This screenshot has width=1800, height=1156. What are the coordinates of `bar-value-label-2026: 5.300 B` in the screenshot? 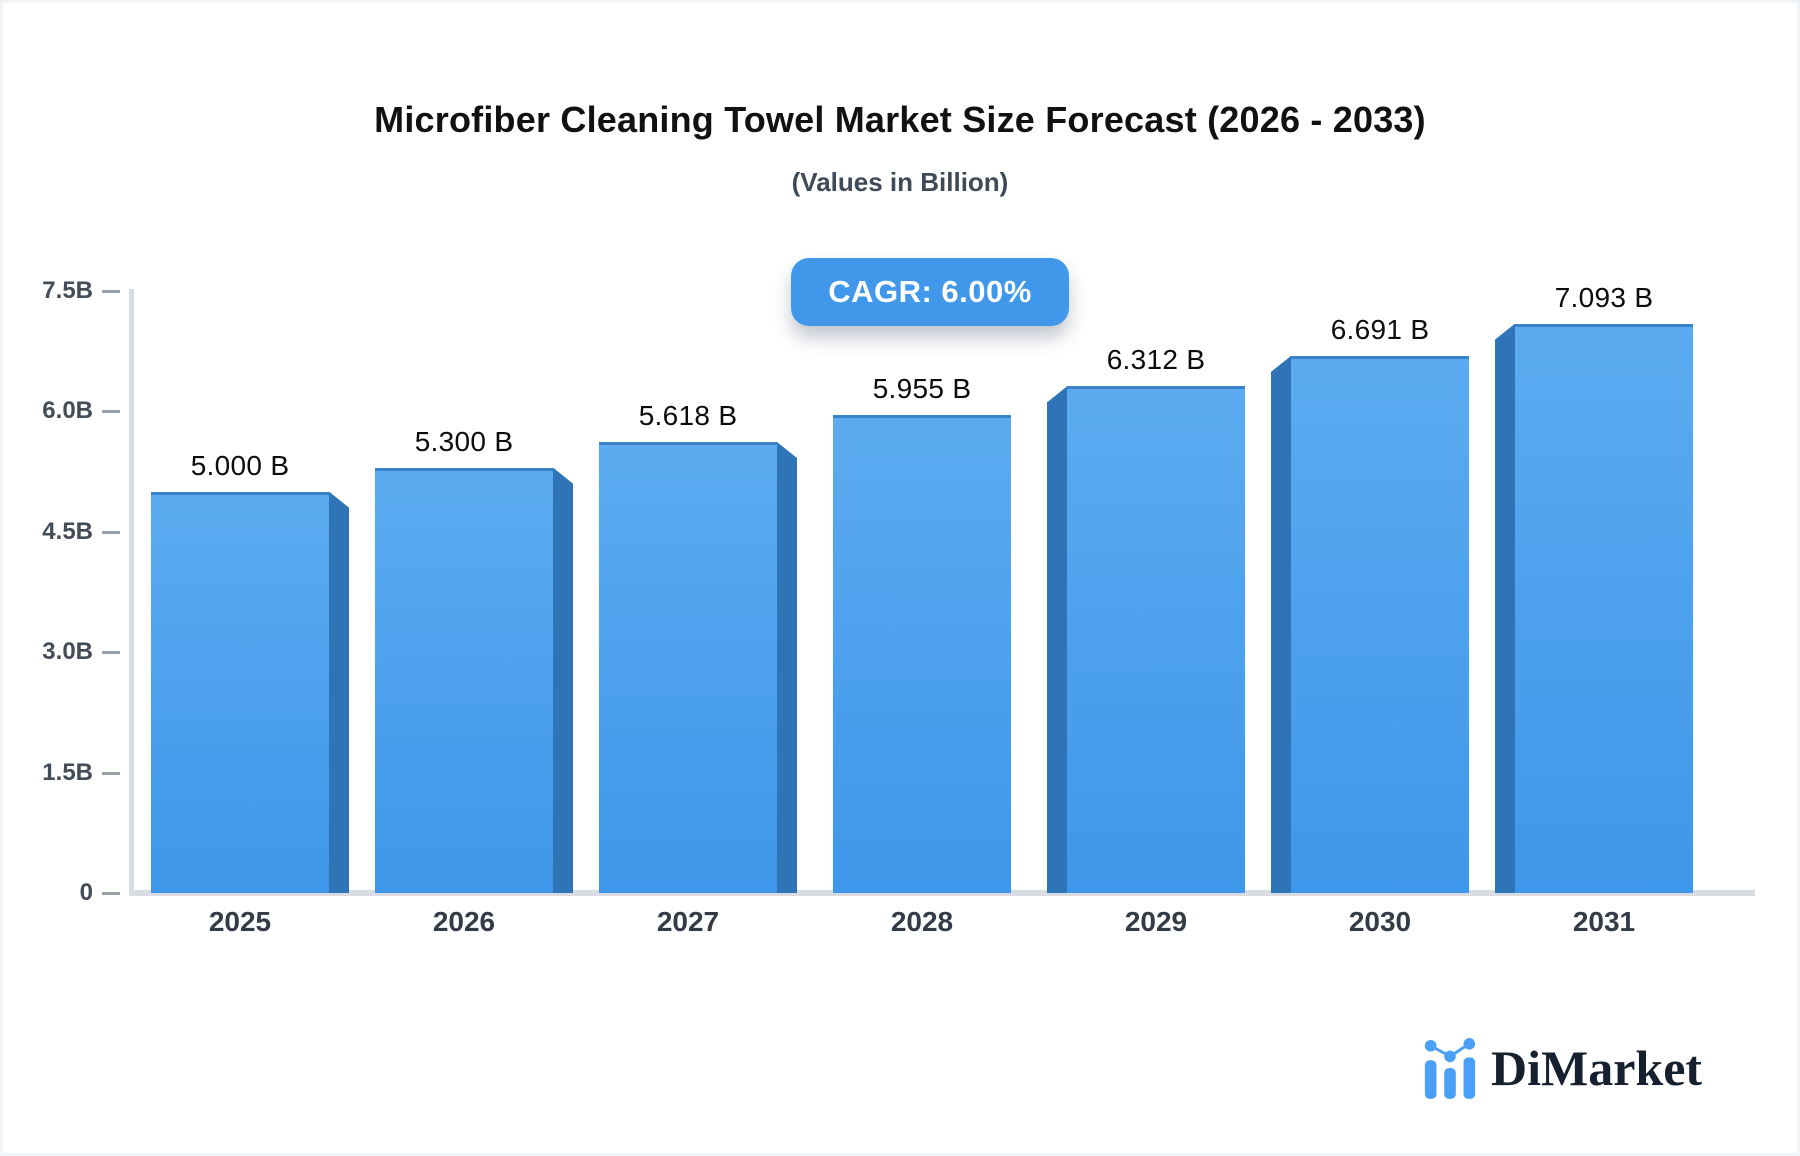 It's located at (464, 441).